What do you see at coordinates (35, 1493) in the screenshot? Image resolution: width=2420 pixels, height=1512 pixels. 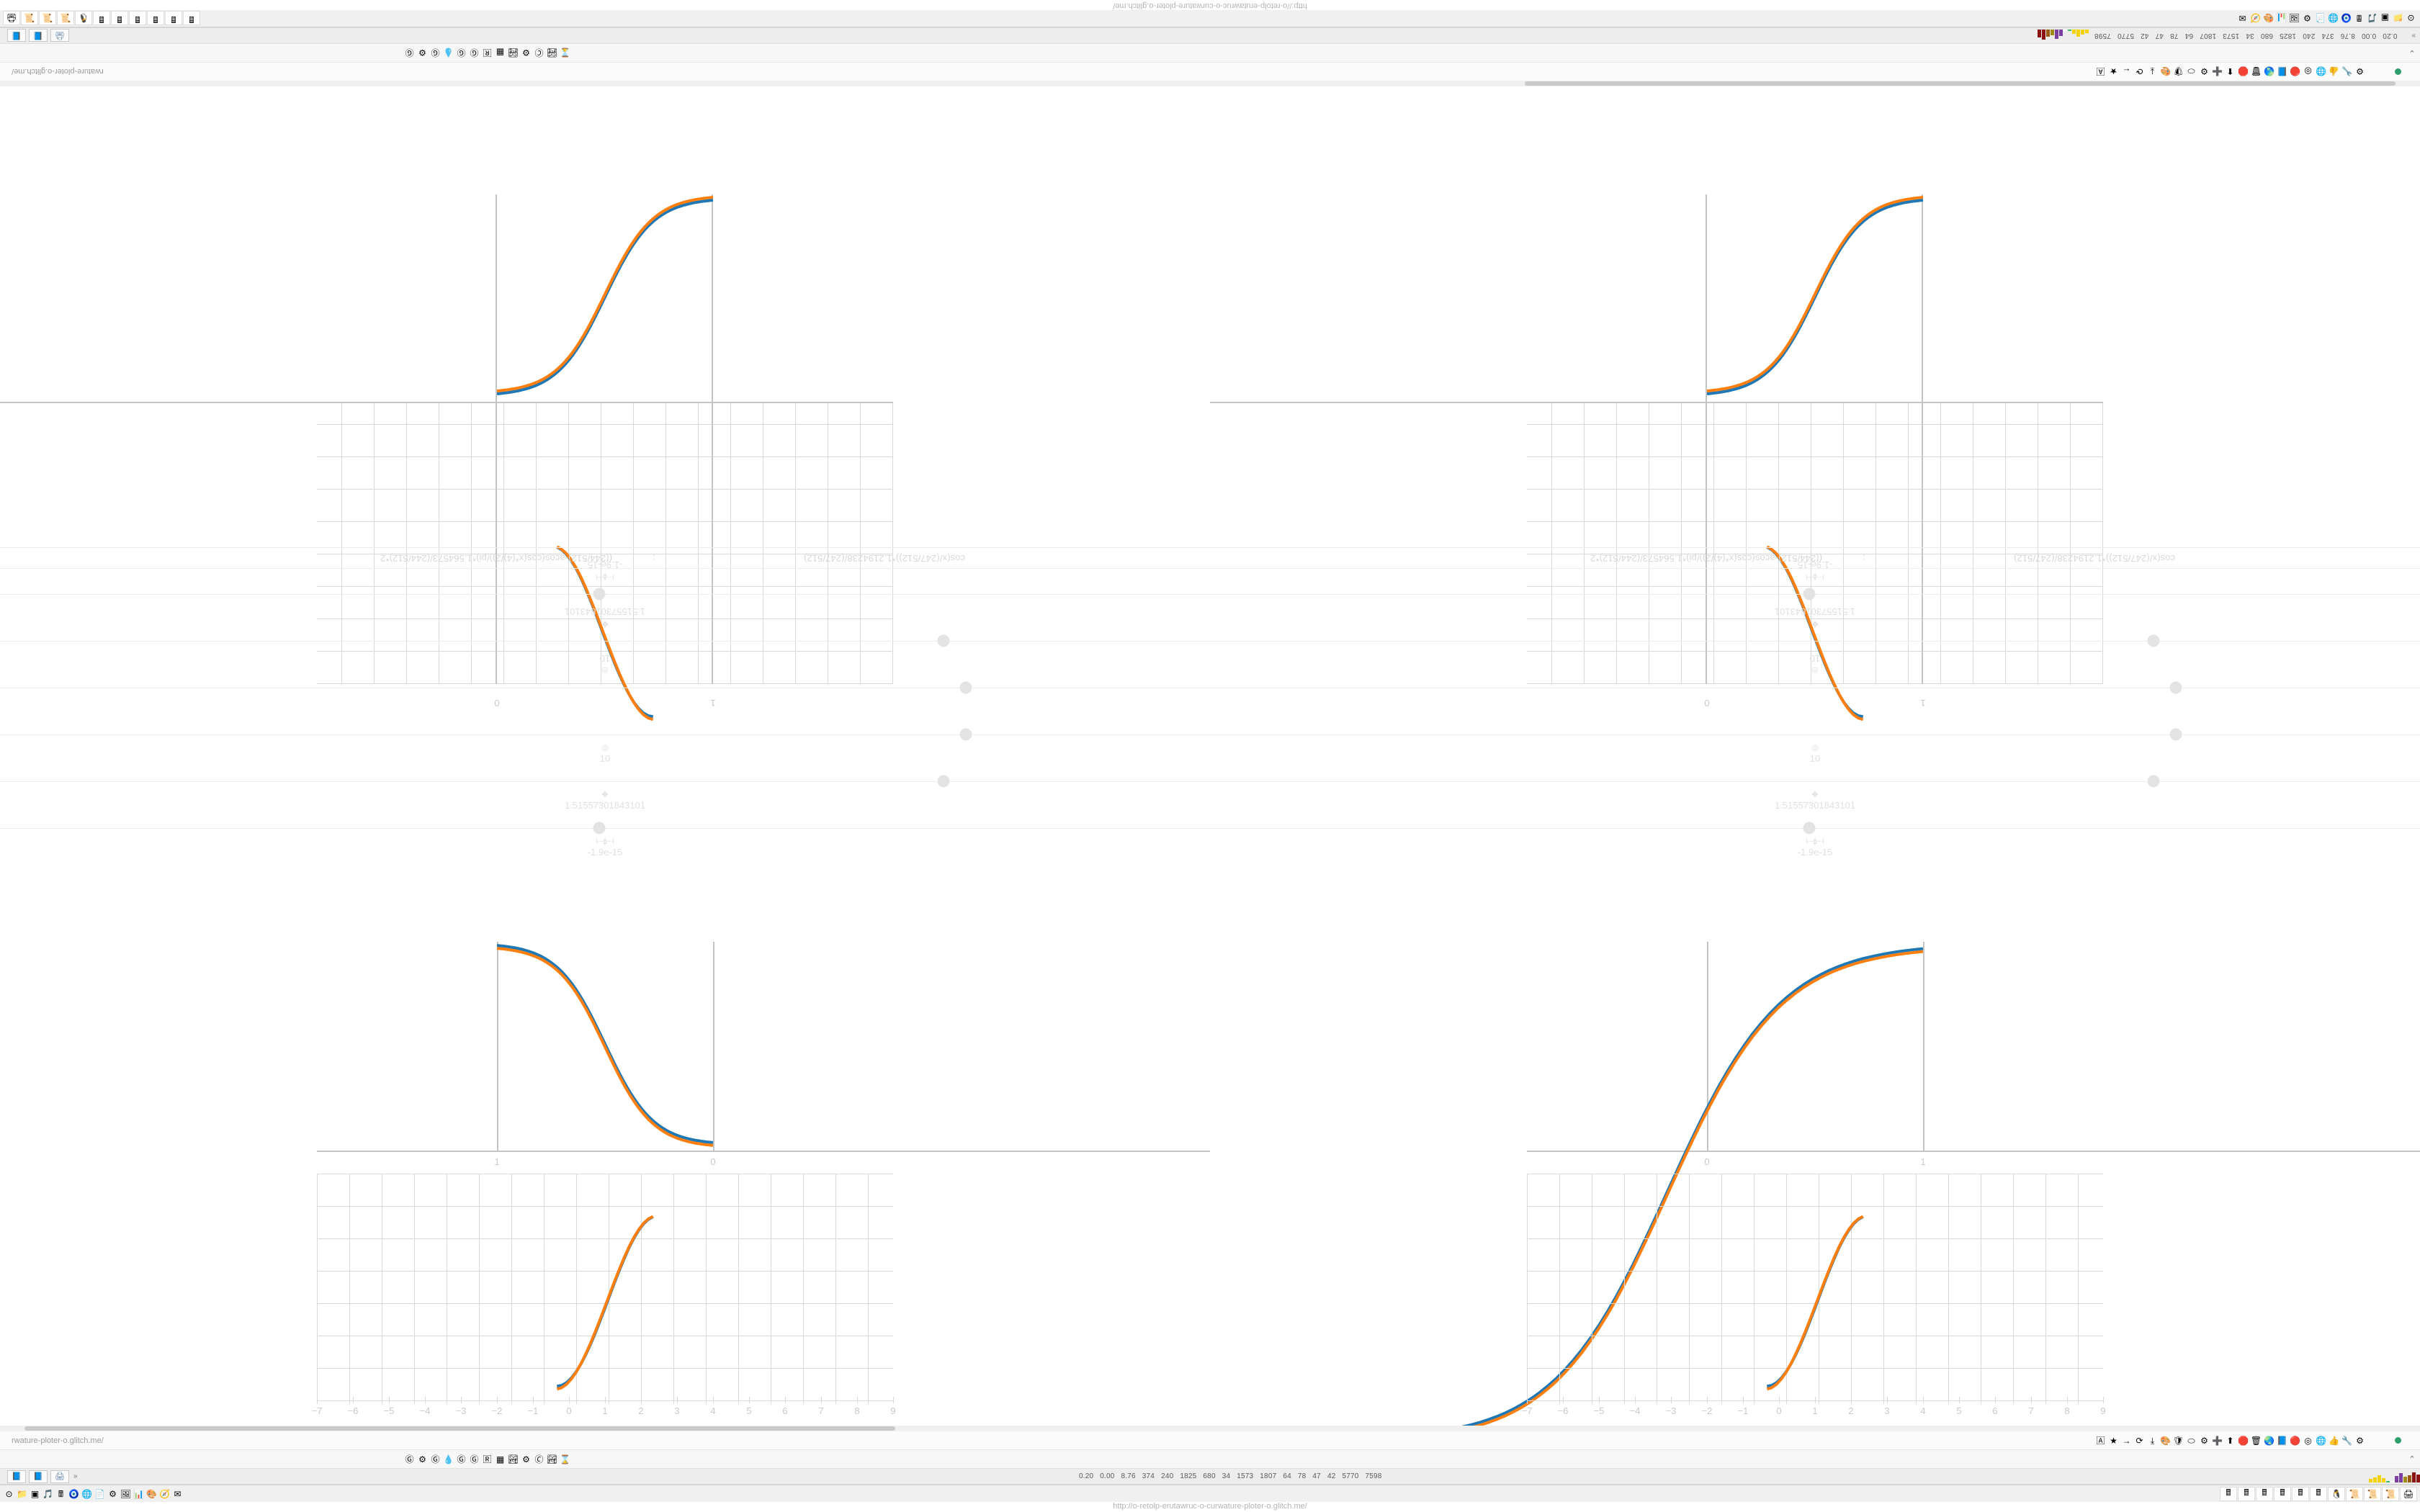 I see `terminal-icon: ▣` at bounding box center [35, 1493].